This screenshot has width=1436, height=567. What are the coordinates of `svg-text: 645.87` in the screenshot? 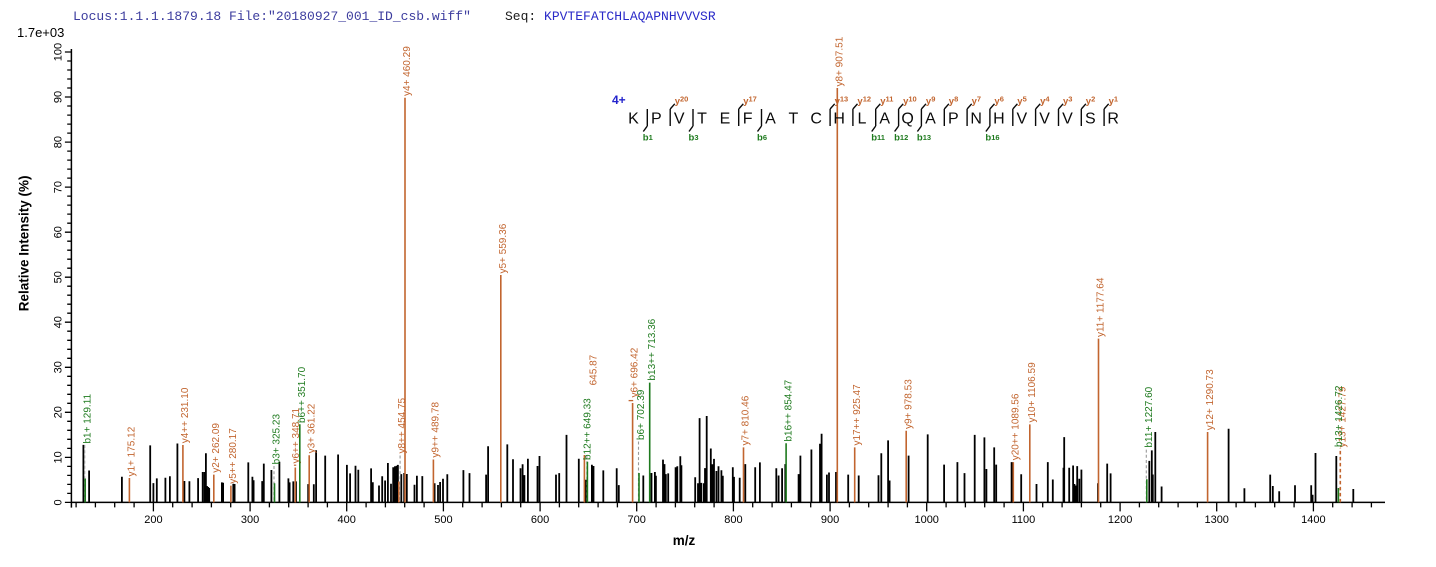 It's located at (594, 369).